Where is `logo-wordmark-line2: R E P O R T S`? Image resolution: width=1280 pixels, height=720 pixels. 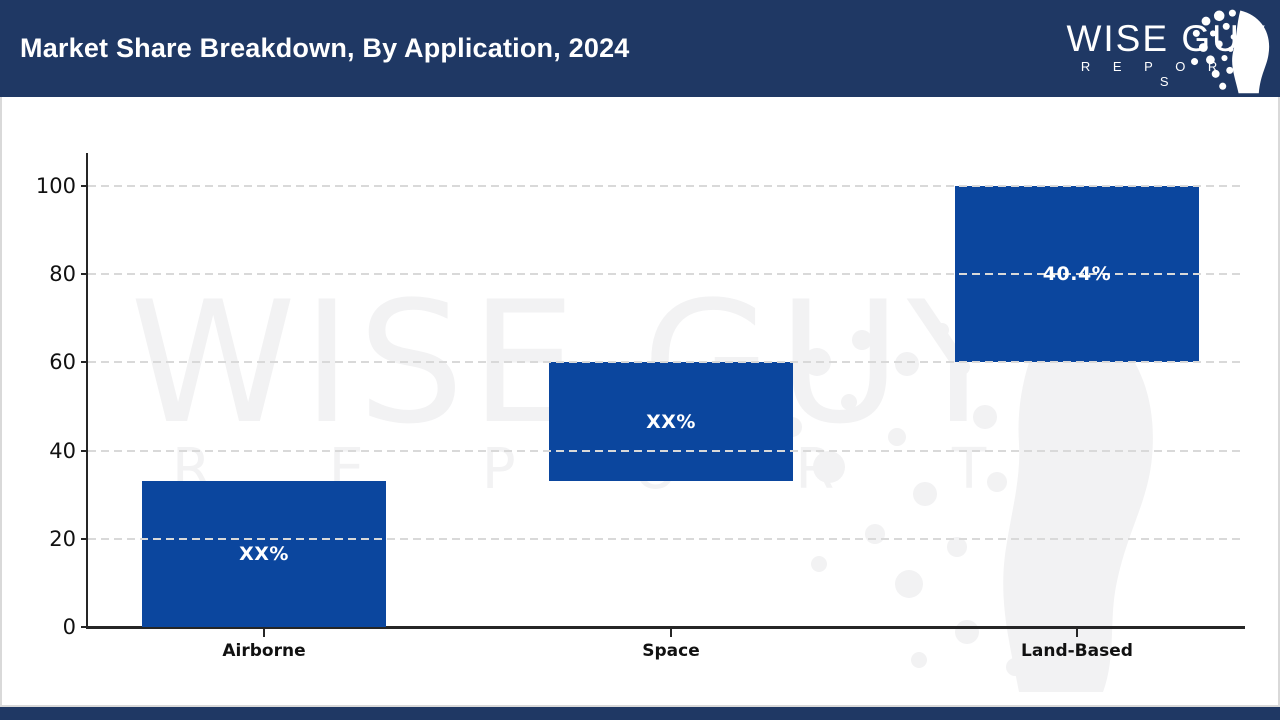
logo-wordmark-line2: R E P O R T S is located at coordinates (1169, 74).